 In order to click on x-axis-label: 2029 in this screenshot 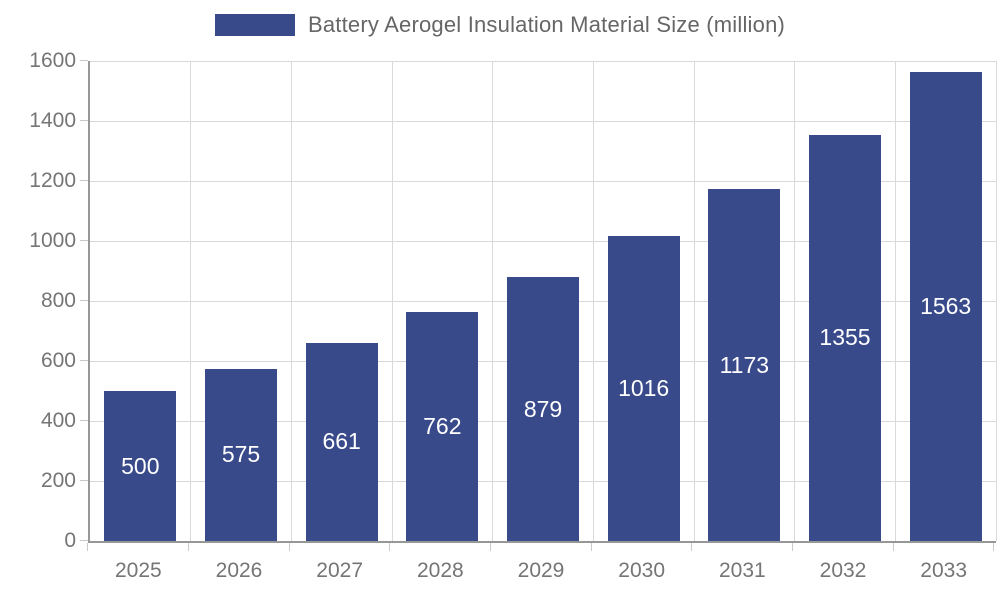, I will do `click(541, 570)`.